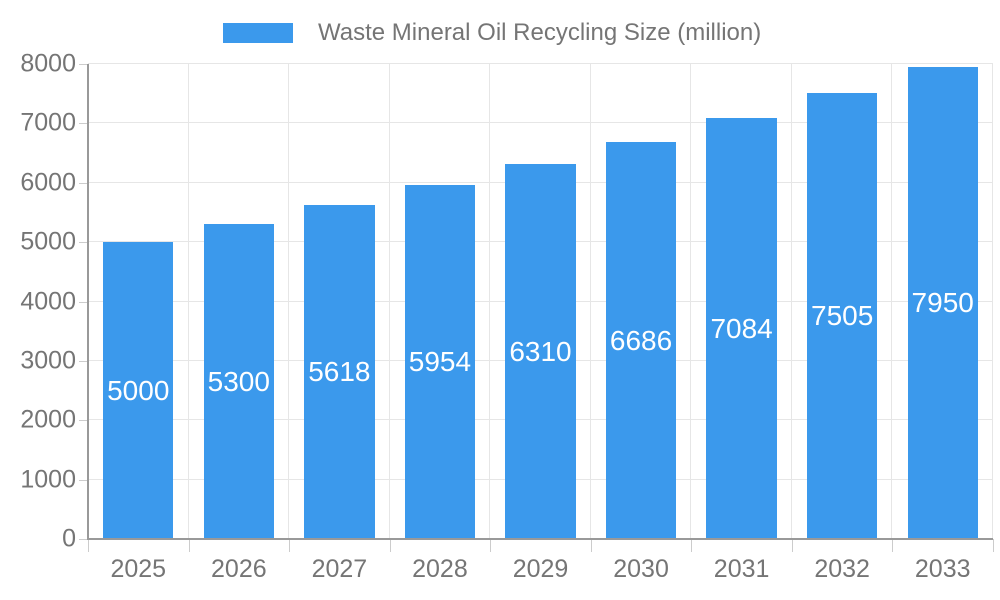 The height and width of the screenshot is (600, 1000). I want to click on y-axis-label: 6000, so click(48, 182).